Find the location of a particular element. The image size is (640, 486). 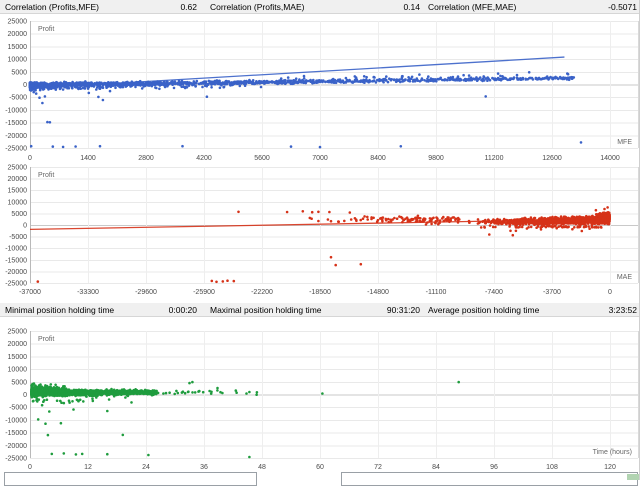

svg-text: -33300 is located at coordinates (88, 292).